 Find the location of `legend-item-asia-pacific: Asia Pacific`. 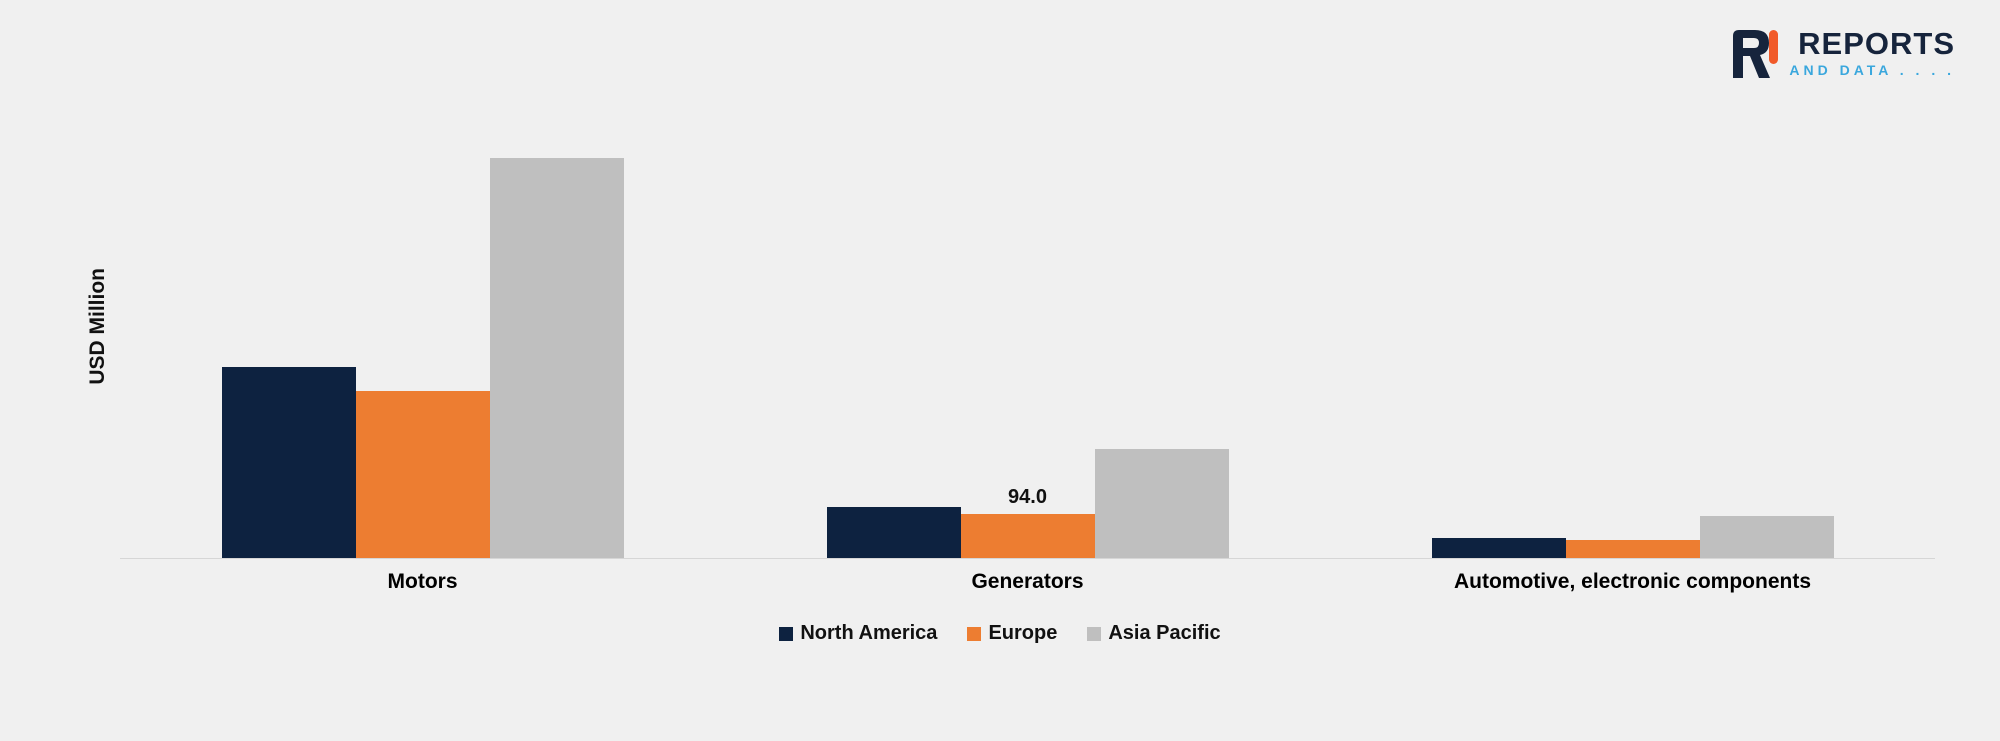

legend-item-asia-pacific: Asia Pacific is located at coordinates (1154, 633).